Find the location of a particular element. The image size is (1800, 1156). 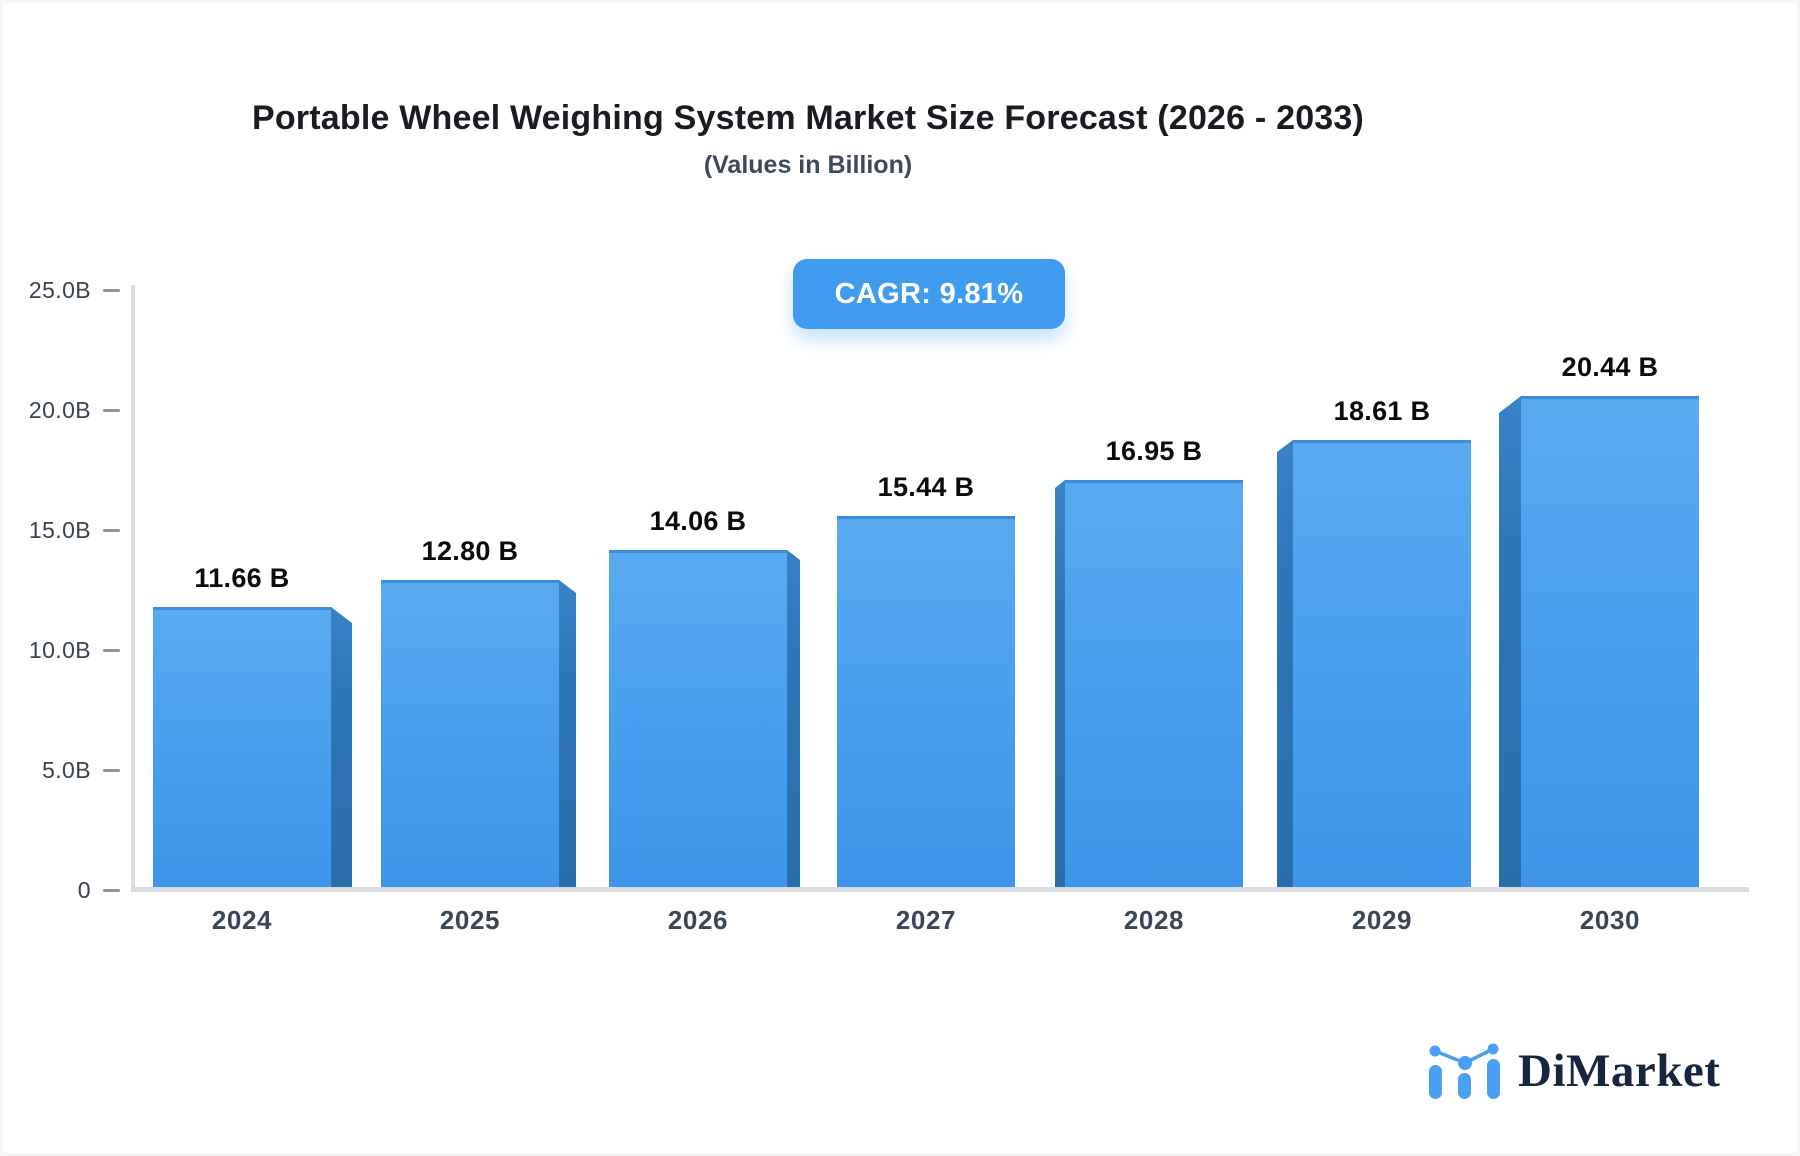

x-axis-label-2027: 2027 is located at coordinates (926, 920).